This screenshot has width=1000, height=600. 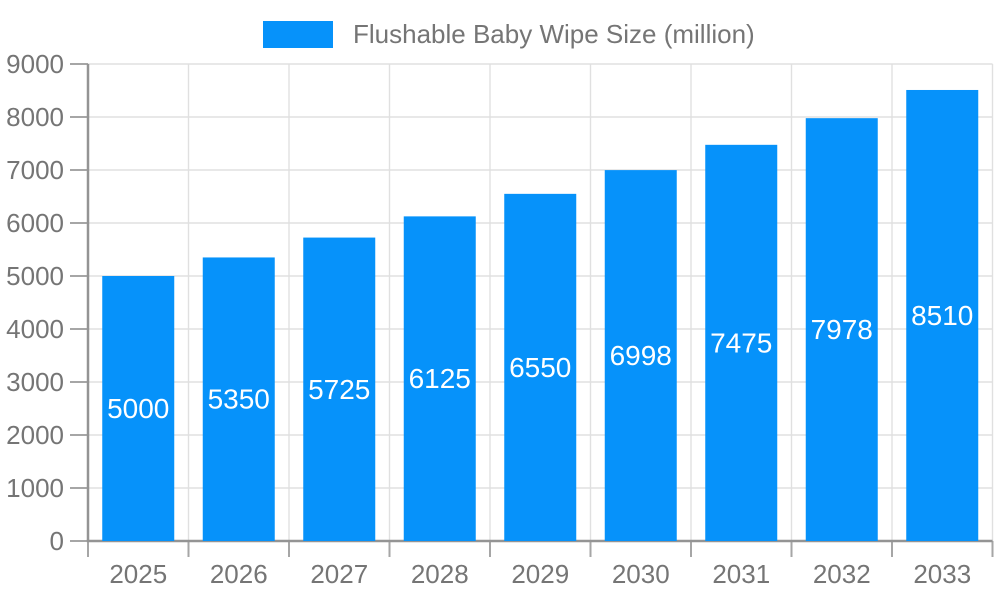 I want to click on y-axis-tick-label: 5000, so click(x=35, y=276).